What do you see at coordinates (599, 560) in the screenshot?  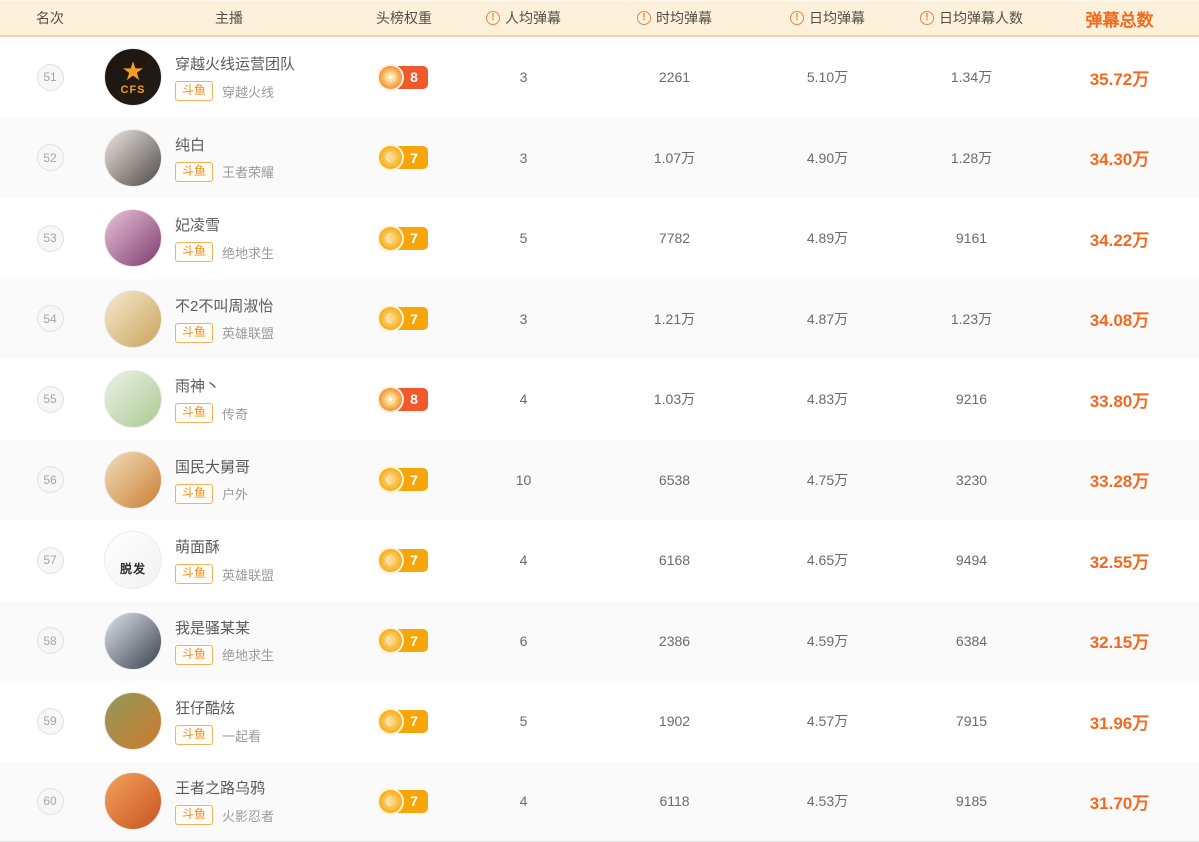 I see `table-row: 57 脱发 萌面酥 斗鱼 英雄联盟 ☾ 7 4 61` at bounding box center [599, 560].